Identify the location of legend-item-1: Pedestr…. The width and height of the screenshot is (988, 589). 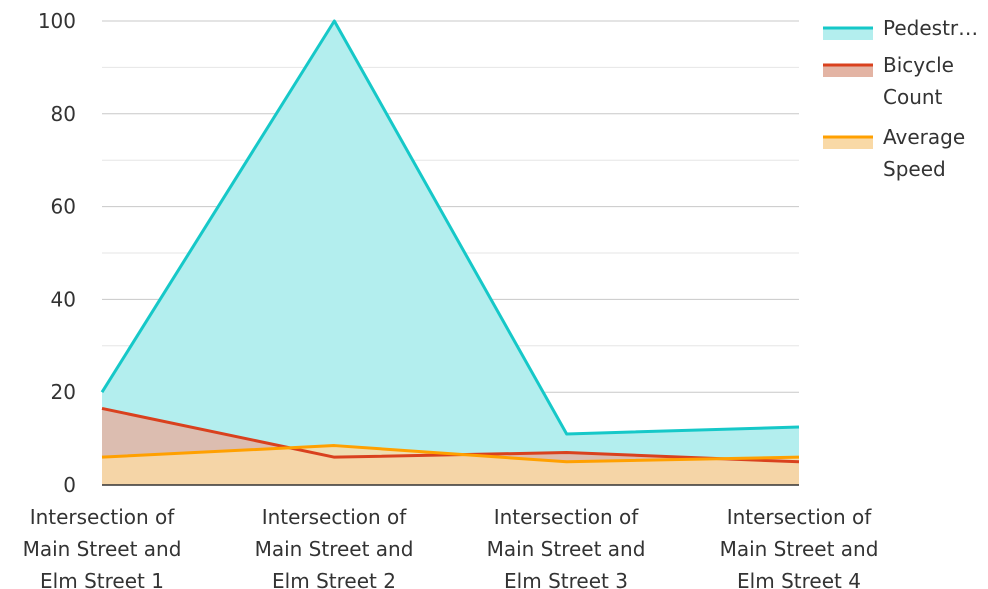
(900, 28).